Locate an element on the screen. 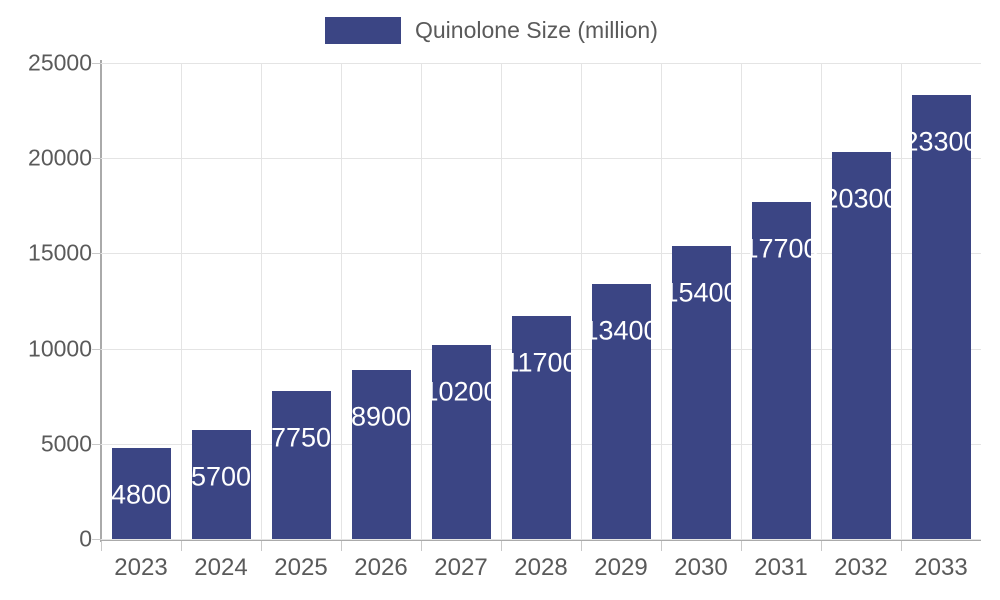 The height and width of the screenshot is (600, 1000). y-axis-tick-label: 0 is located at coordinates (85, 538).